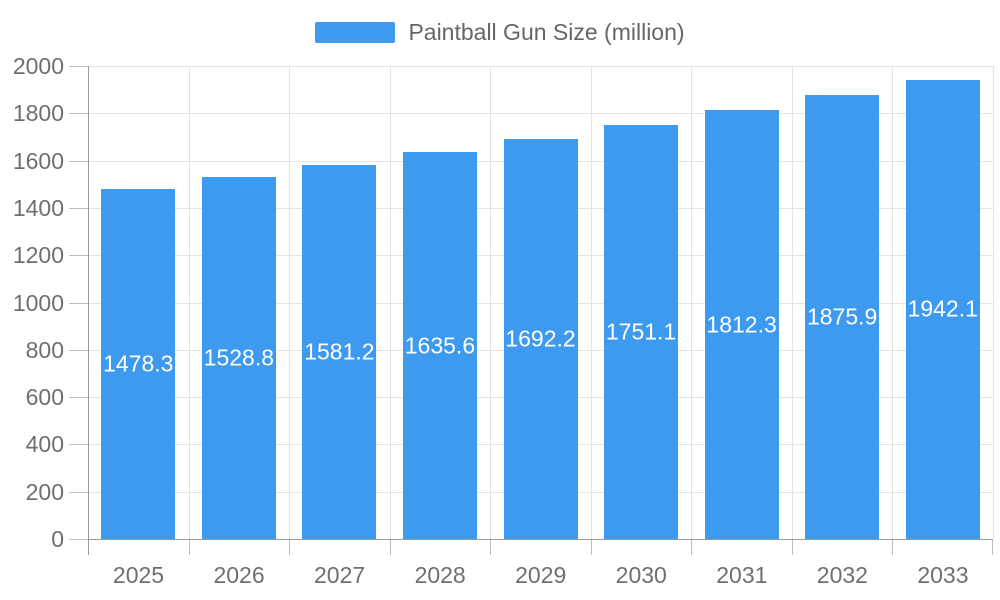 The width and height of the screenshot is (1000, 600). What do you see at coordinates (138, 575) in the screenshot?
I see `x-axis-category-label: 2025` at bounding box center [138, 575].